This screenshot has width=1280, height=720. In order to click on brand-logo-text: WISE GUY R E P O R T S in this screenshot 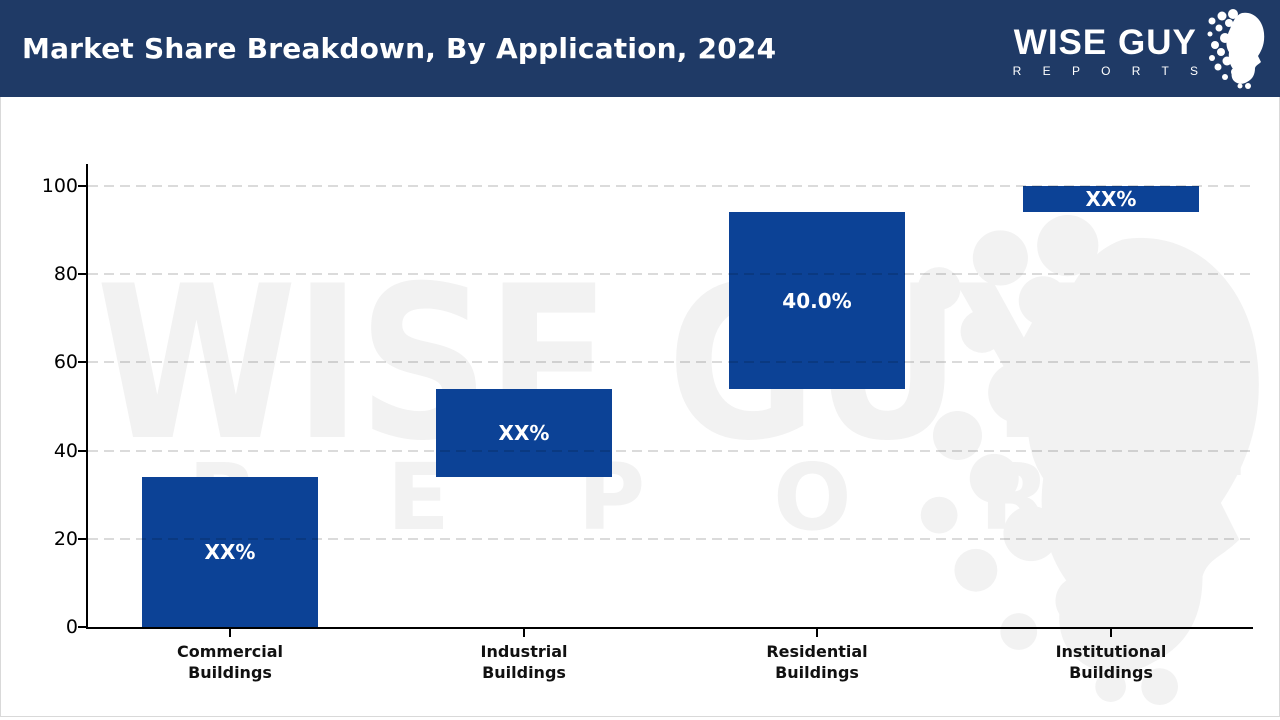, I will do `click(1105, 51)`.